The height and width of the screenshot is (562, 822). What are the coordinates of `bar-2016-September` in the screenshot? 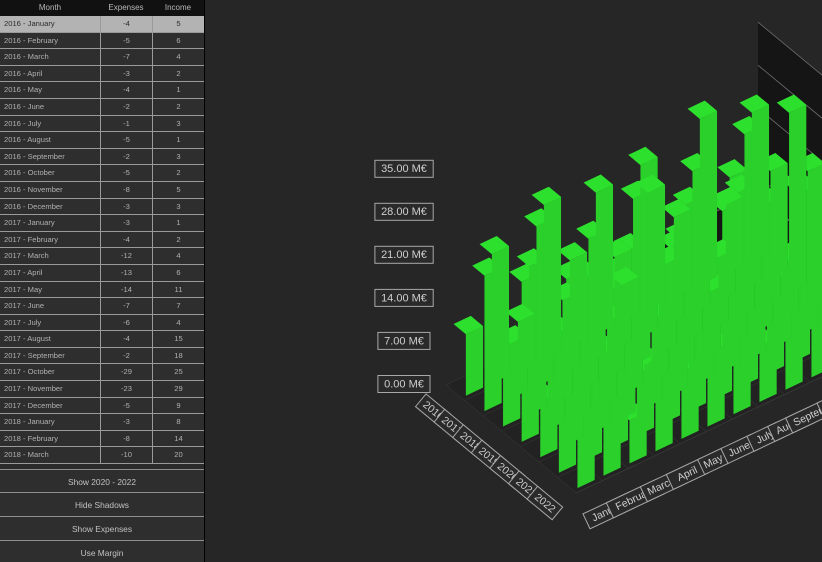 It's located at (676, 248).